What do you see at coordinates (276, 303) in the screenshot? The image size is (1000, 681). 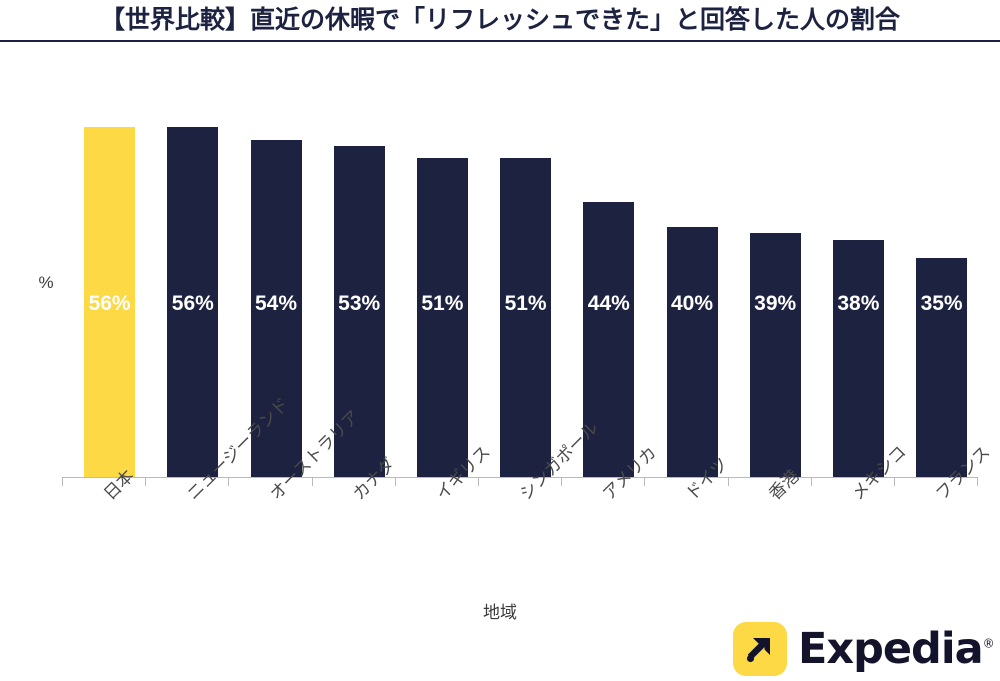 I see `bar-value-label: 54%` at bounding box center [276, 303].